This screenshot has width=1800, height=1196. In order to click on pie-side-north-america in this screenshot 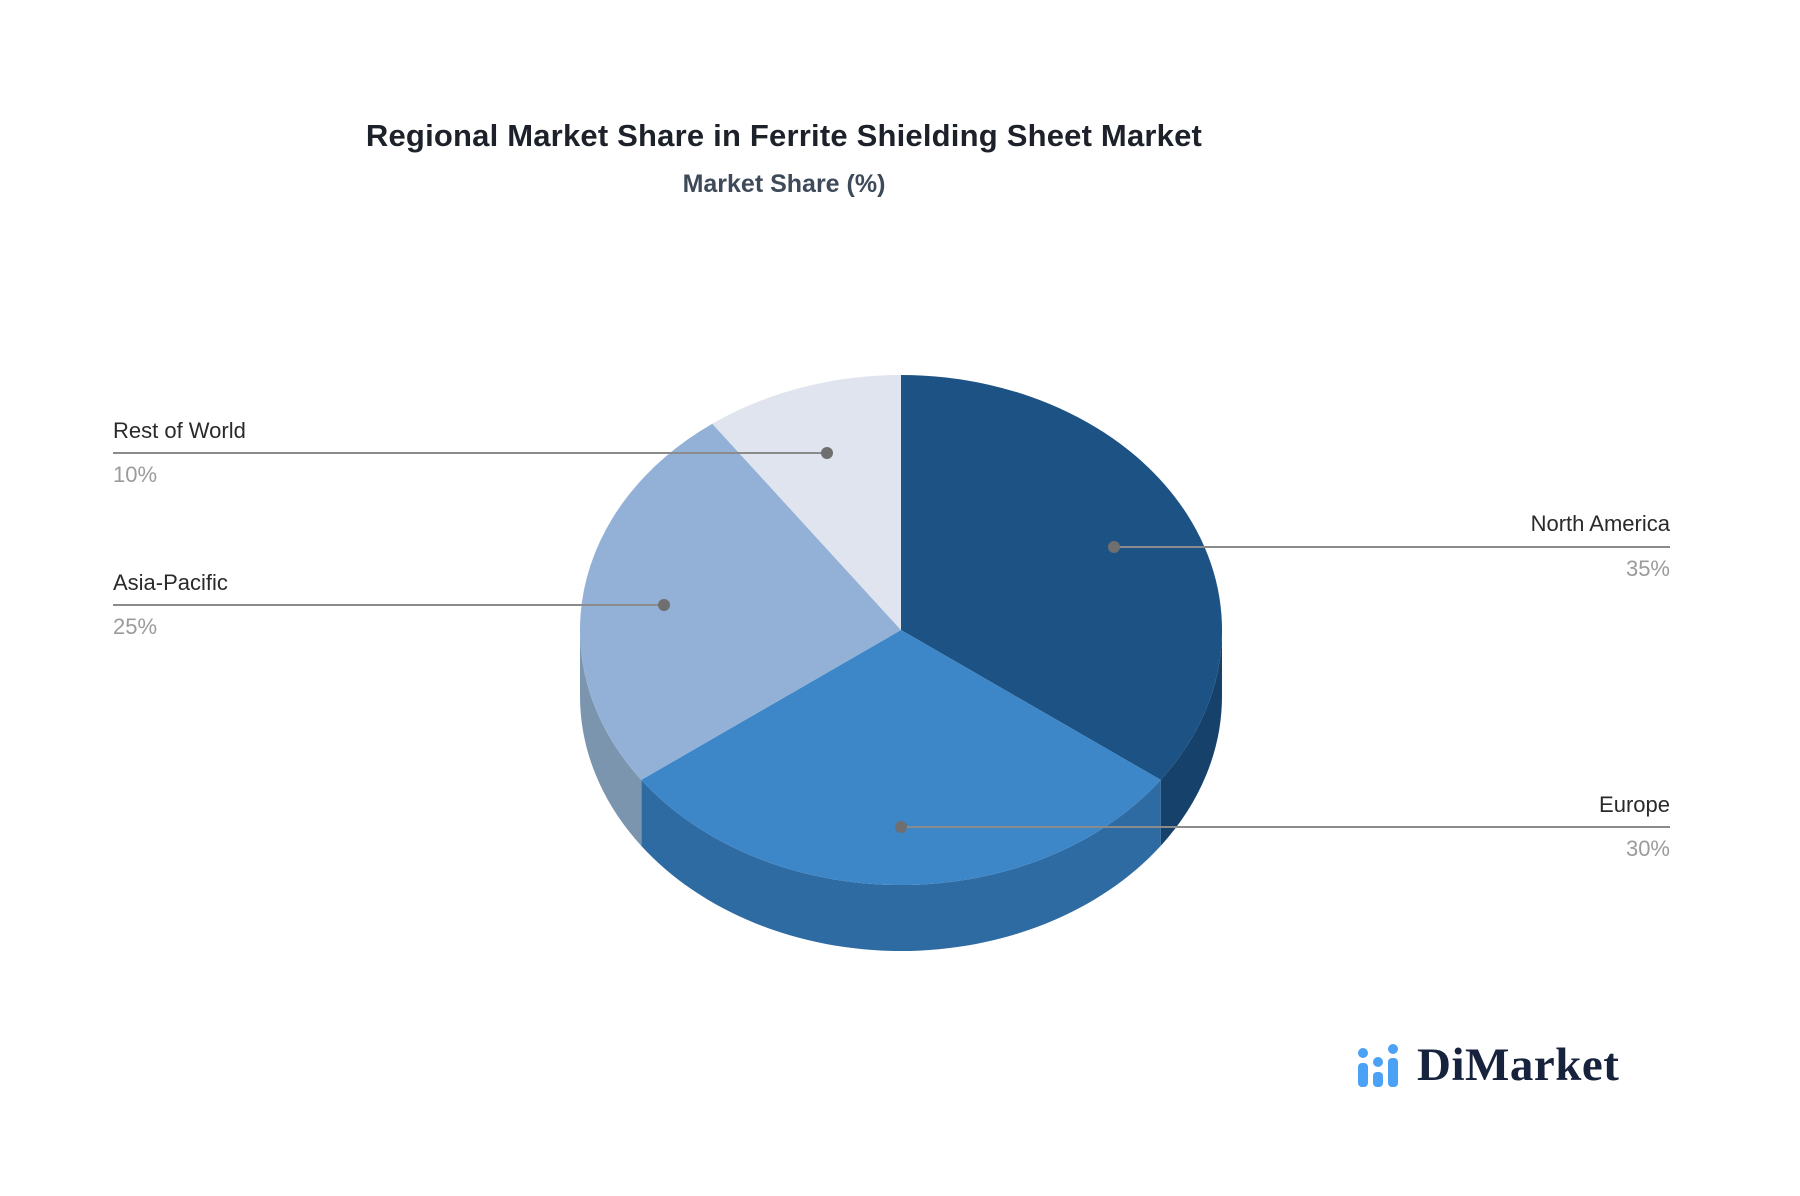, I will do `click(1191, 738)`.